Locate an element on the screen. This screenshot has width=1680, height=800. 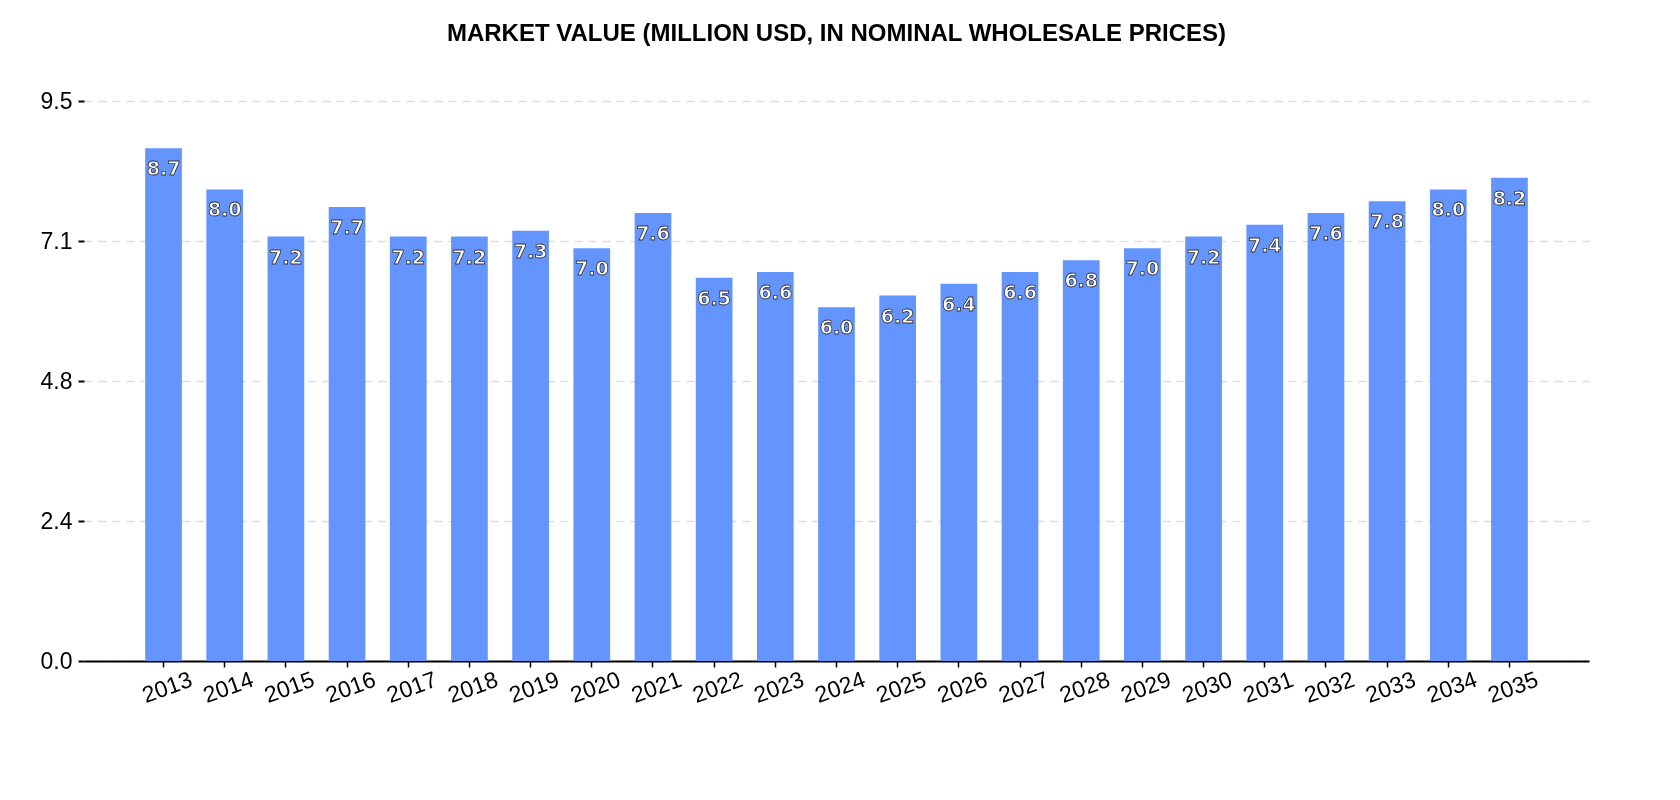
data-label: 6.0 is located at coordinates (836, 327).